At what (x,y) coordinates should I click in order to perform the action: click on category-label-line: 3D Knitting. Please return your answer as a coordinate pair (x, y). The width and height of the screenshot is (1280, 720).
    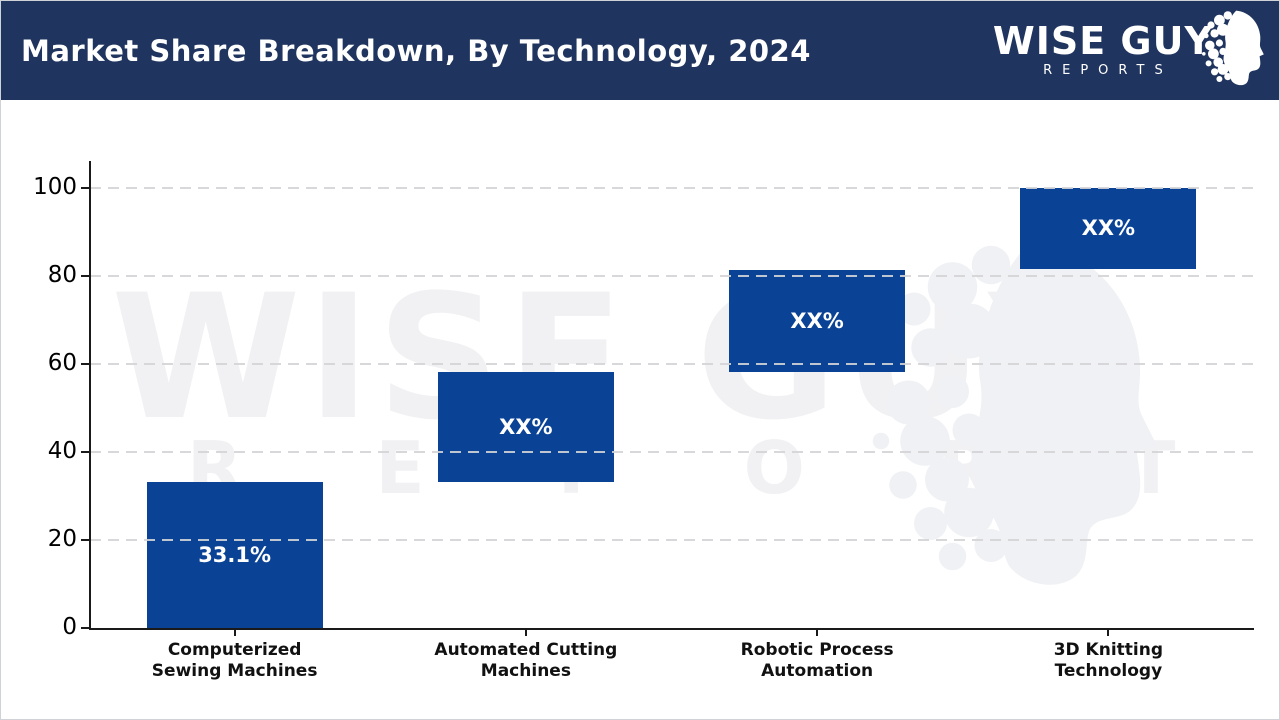
    Looking at the image, I should click on (1108, 650).